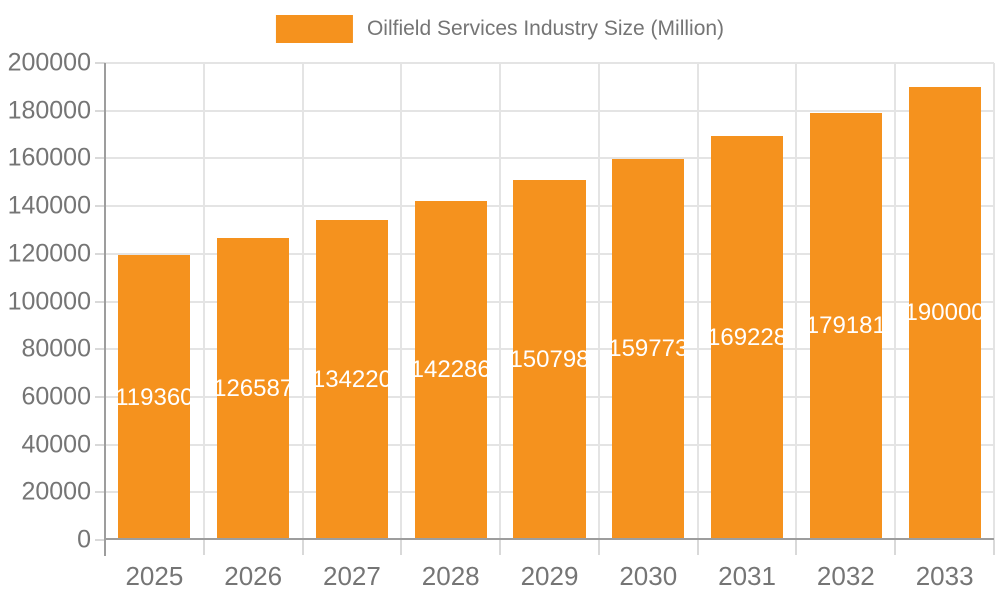  Describe the element at coordinates (56, 396) in the screenshot. I see `y-axis-label: 60000` at that location.